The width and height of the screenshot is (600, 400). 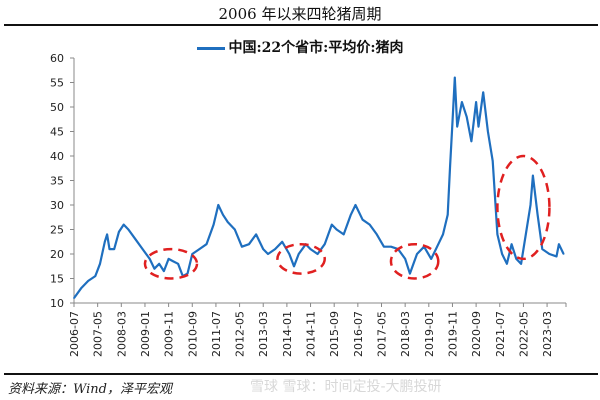 What do you see at coordinates (57, 58) in the screenshot?
I see `y-tick-label: 60` at bounding box center [57, 58].